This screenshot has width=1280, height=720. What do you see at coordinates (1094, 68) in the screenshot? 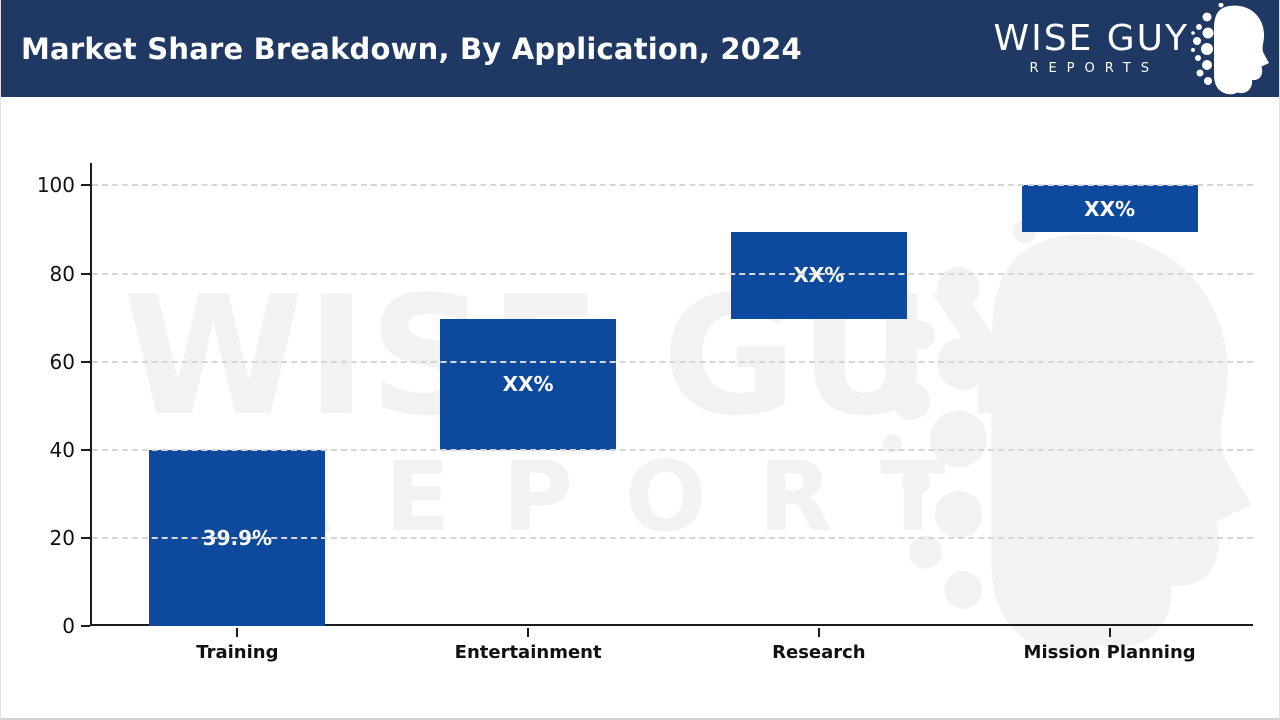
I see `logo-subtext: REPORTS` at bounding box center [1094, 68].